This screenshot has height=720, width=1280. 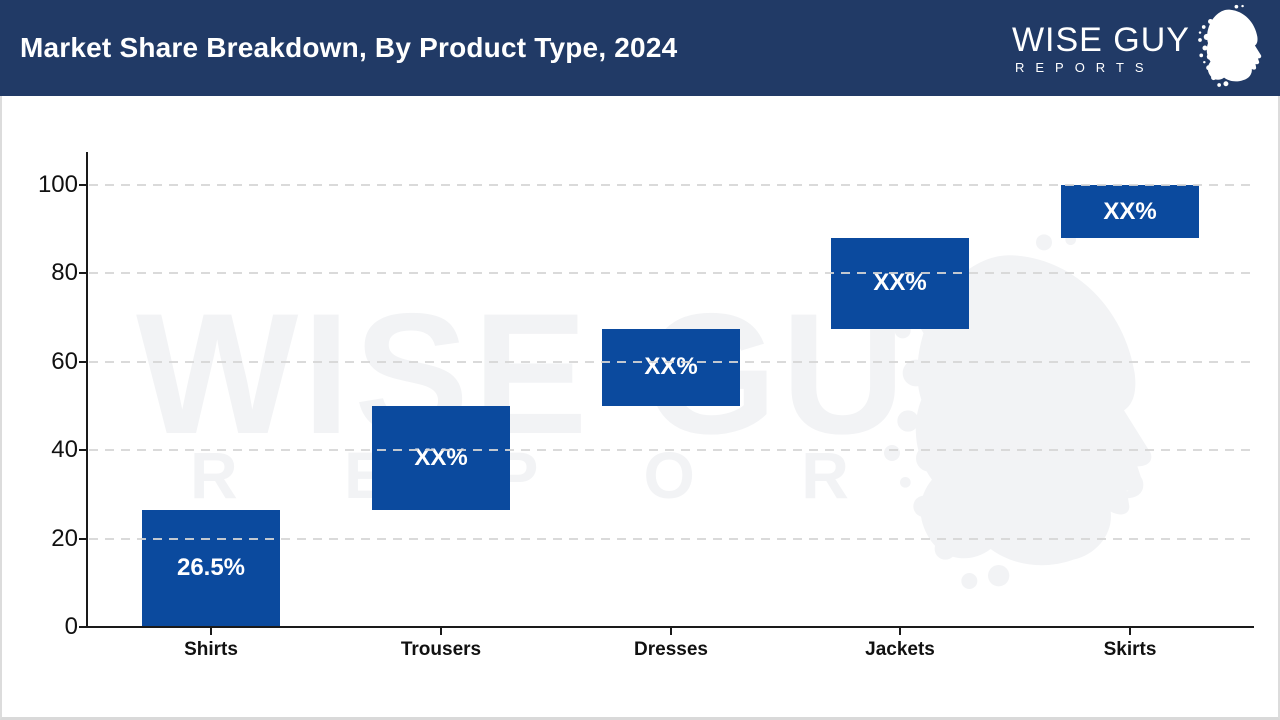 I want to click on x-label-shirts: Shirts, so click(x=211, y=649).